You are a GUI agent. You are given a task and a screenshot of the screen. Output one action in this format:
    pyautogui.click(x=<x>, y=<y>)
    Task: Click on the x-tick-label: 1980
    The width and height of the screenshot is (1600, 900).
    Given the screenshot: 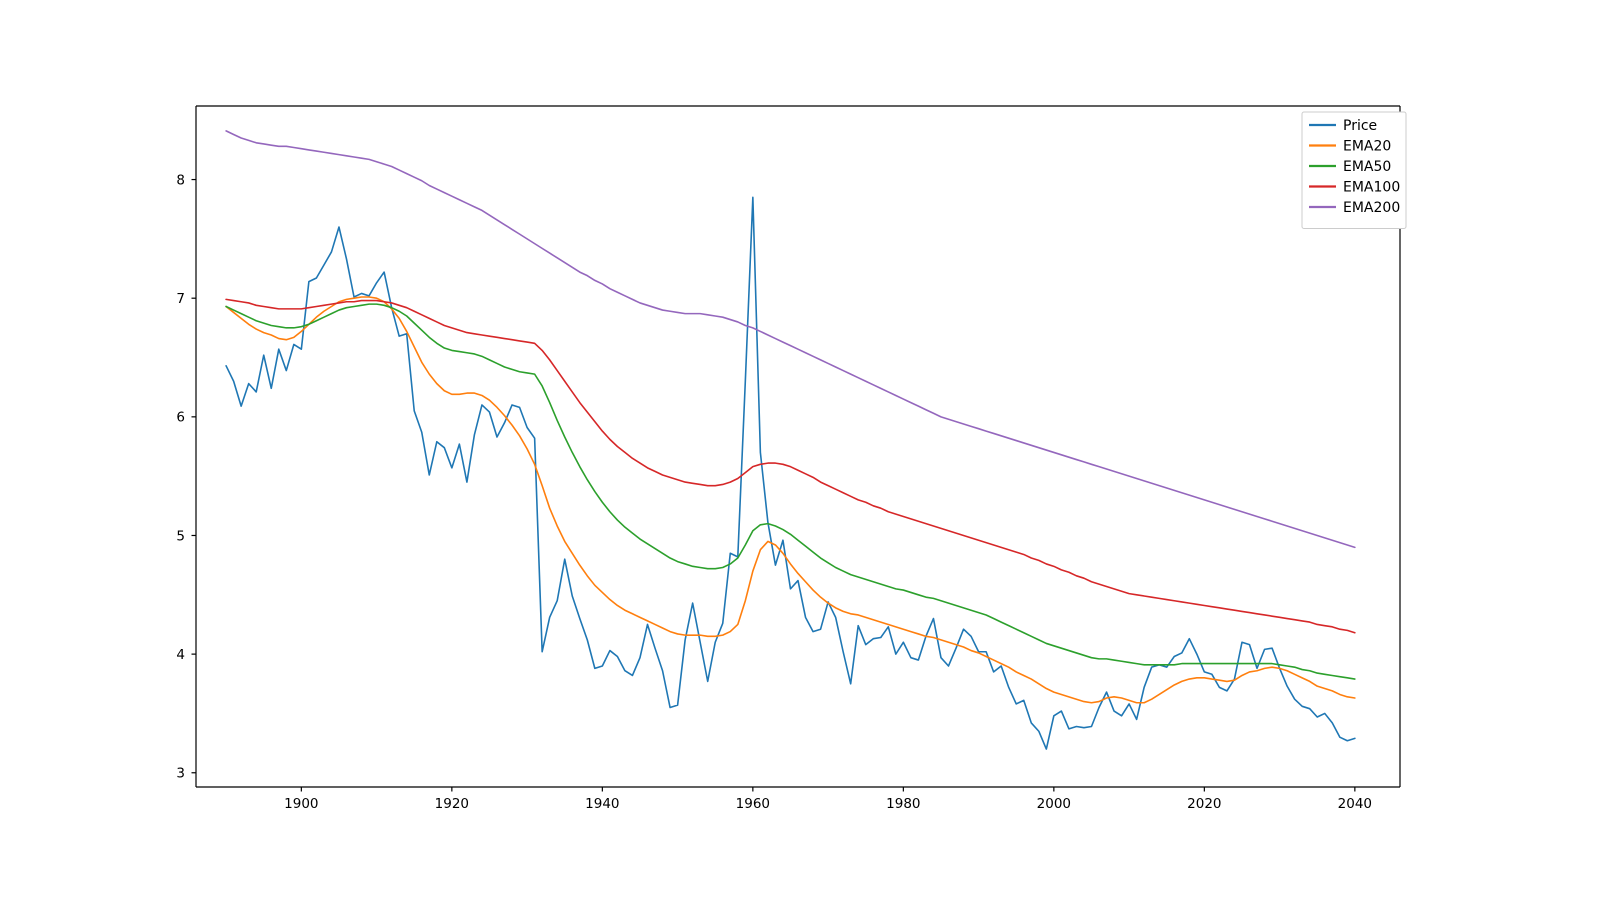 What is the action you would take?
    pyautogui.click(x=903, y=804)
    